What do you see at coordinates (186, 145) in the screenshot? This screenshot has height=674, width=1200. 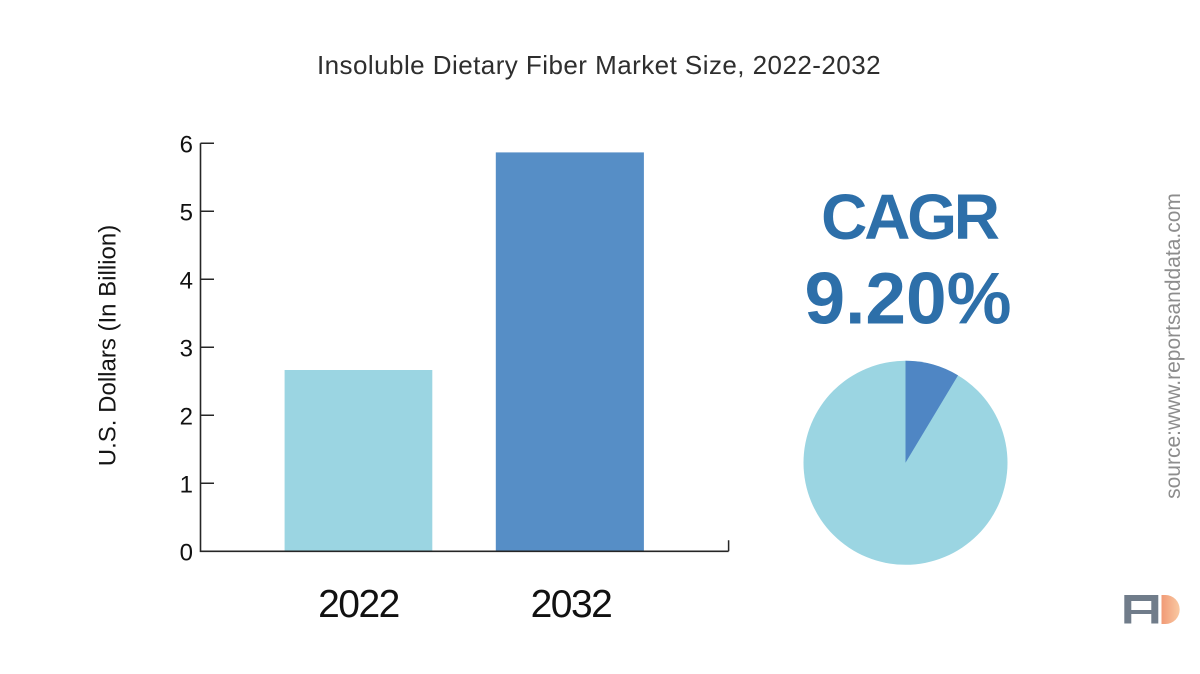 I see `svg-text: 6` at bounding box center [186, 145].